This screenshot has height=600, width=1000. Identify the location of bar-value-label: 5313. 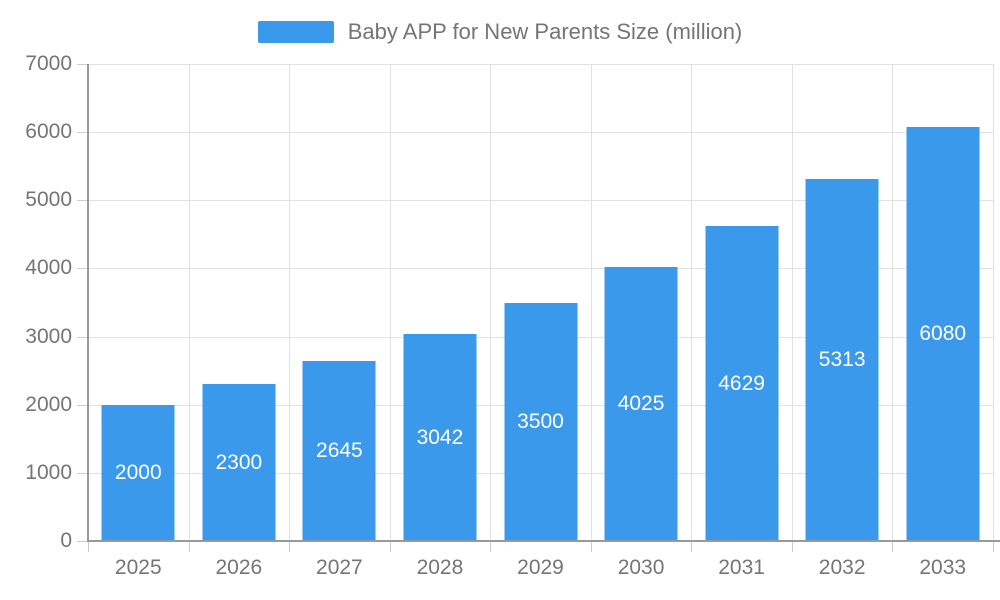
(842, 360).